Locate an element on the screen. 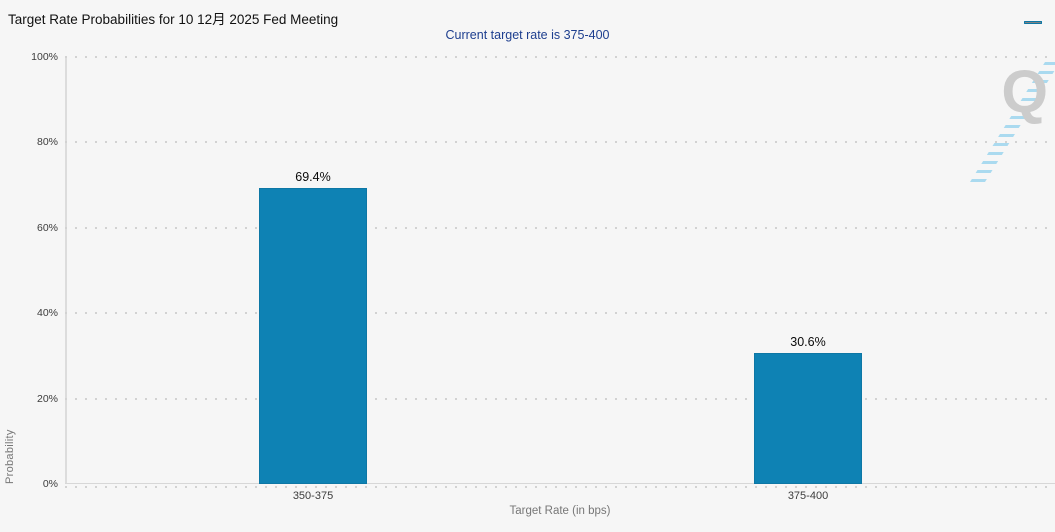 The width and height of the screenshot is (1055, 532). y-axis-line is located at coordinates (66, 270).